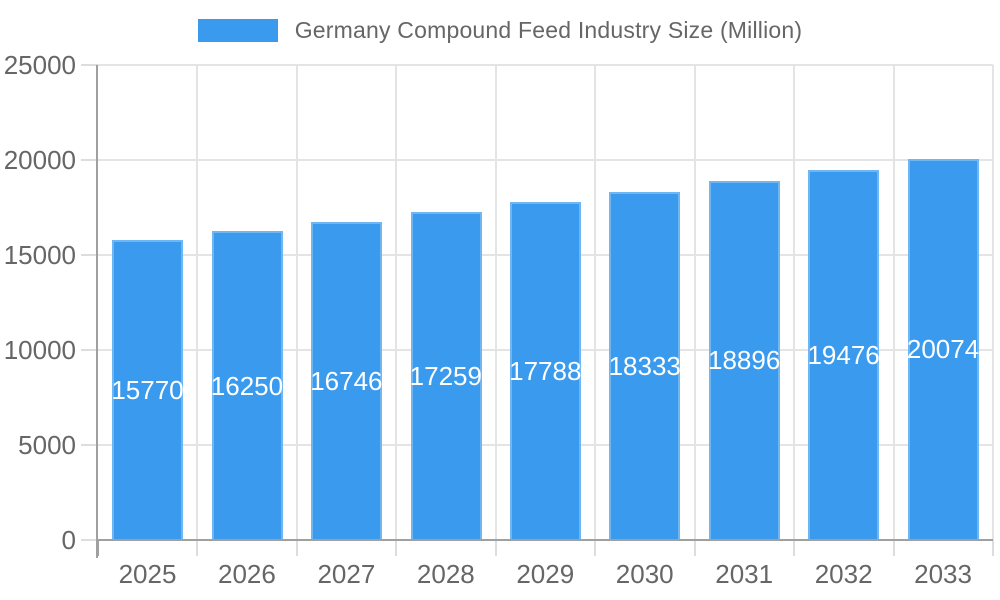 The width and height of the screenshot is (1000, 600). What do you see at coordinates (445, 574) in the screenshot?
I see `x-axis-tick-label: 2028` at bounding box center [445, 574].